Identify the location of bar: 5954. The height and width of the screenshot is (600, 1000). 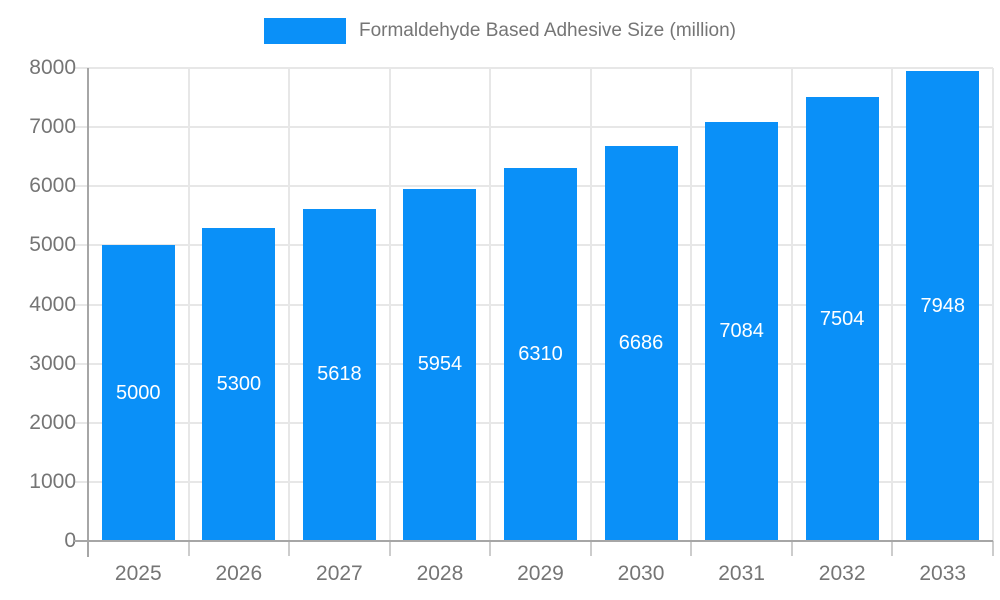
(440, 364).